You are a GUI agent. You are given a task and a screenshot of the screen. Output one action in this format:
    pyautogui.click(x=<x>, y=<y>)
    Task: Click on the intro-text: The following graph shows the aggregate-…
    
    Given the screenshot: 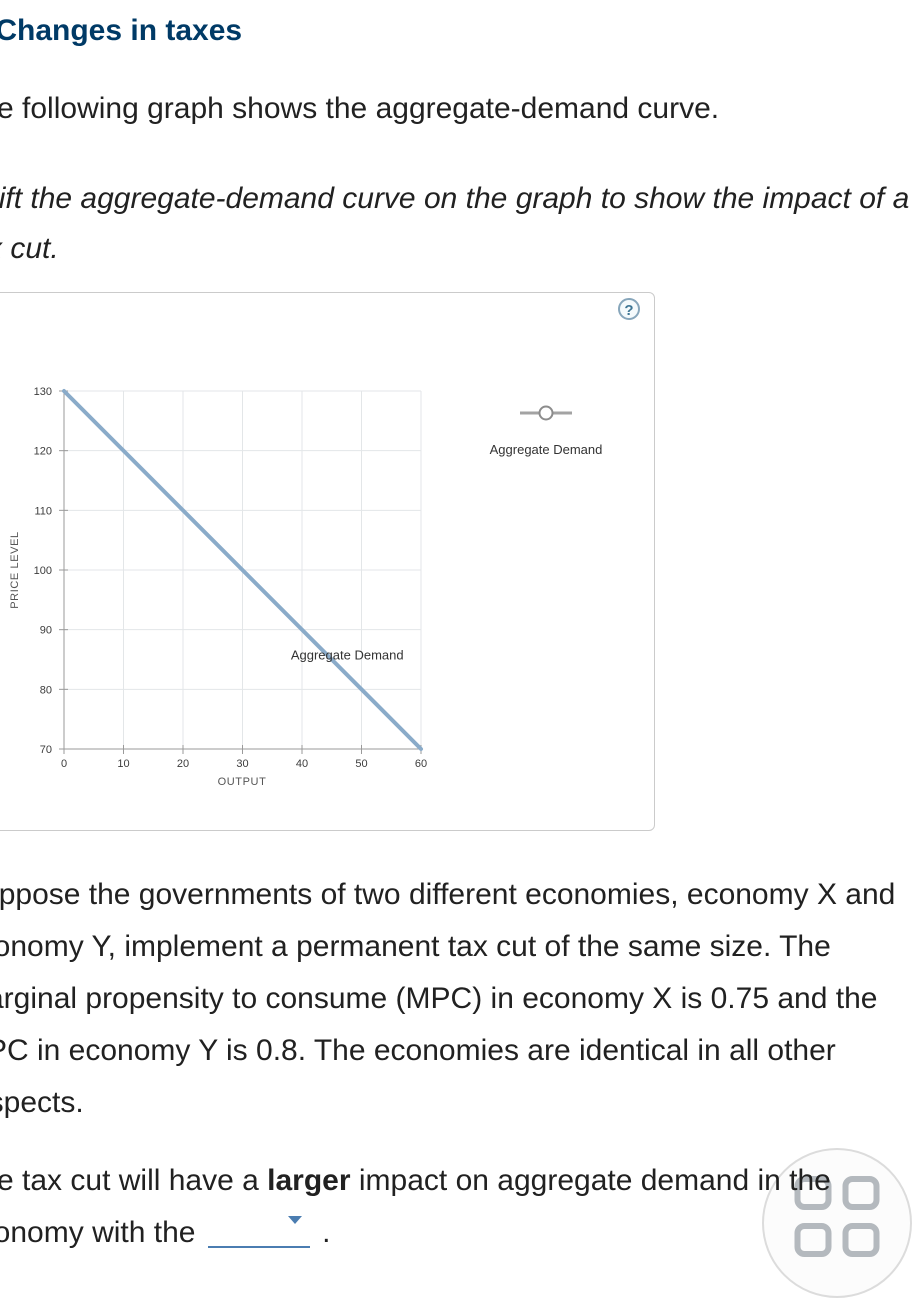 What is the action you would take?
    pyautogui.click(x=360, y=108)
    